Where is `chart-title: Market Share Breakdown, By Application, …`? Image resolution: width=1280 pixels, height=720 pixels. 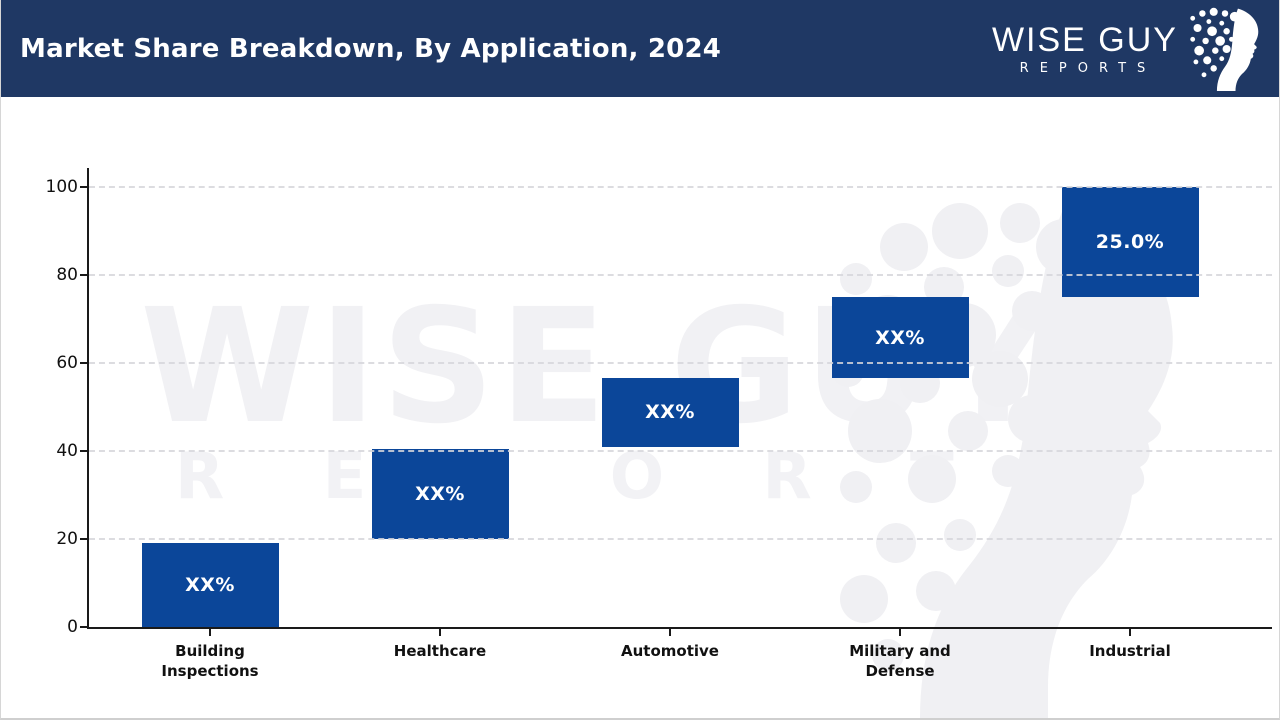
chart-title: Market Share Breakdown, By Application, … is located at coordinates (371, 48).